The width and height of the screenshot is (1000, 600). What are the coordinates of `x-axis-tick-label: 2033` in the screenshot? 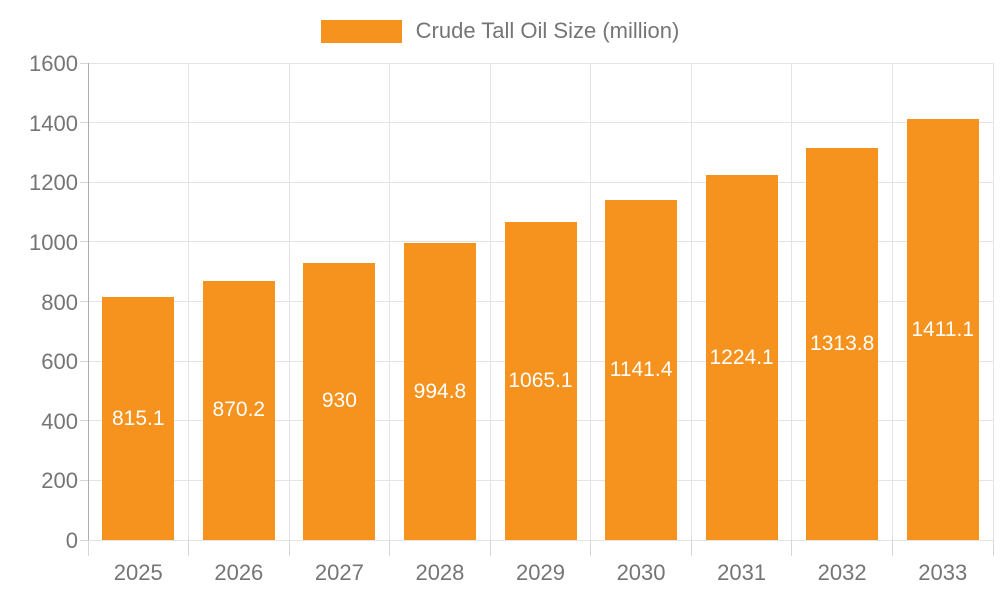 It's located at (943, 572).